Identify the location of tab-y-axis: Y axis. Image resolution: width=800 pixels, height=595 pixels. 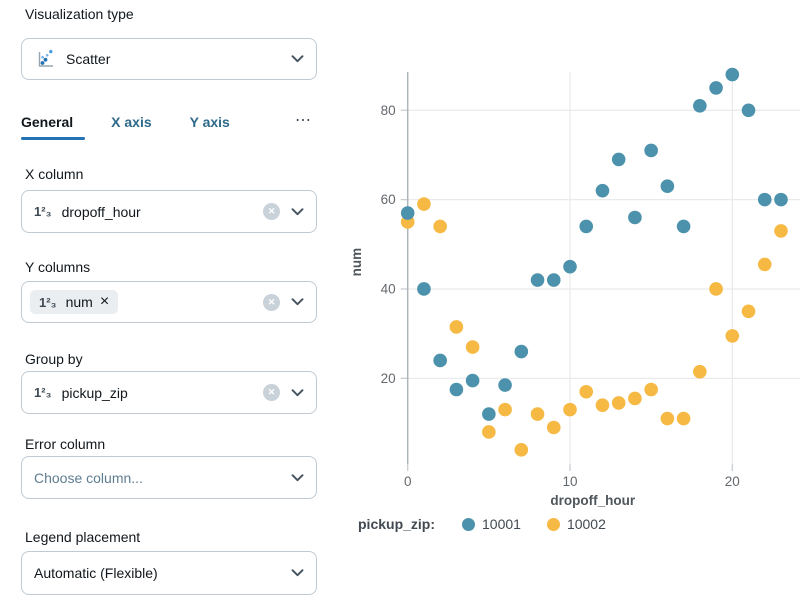
(209, 122).